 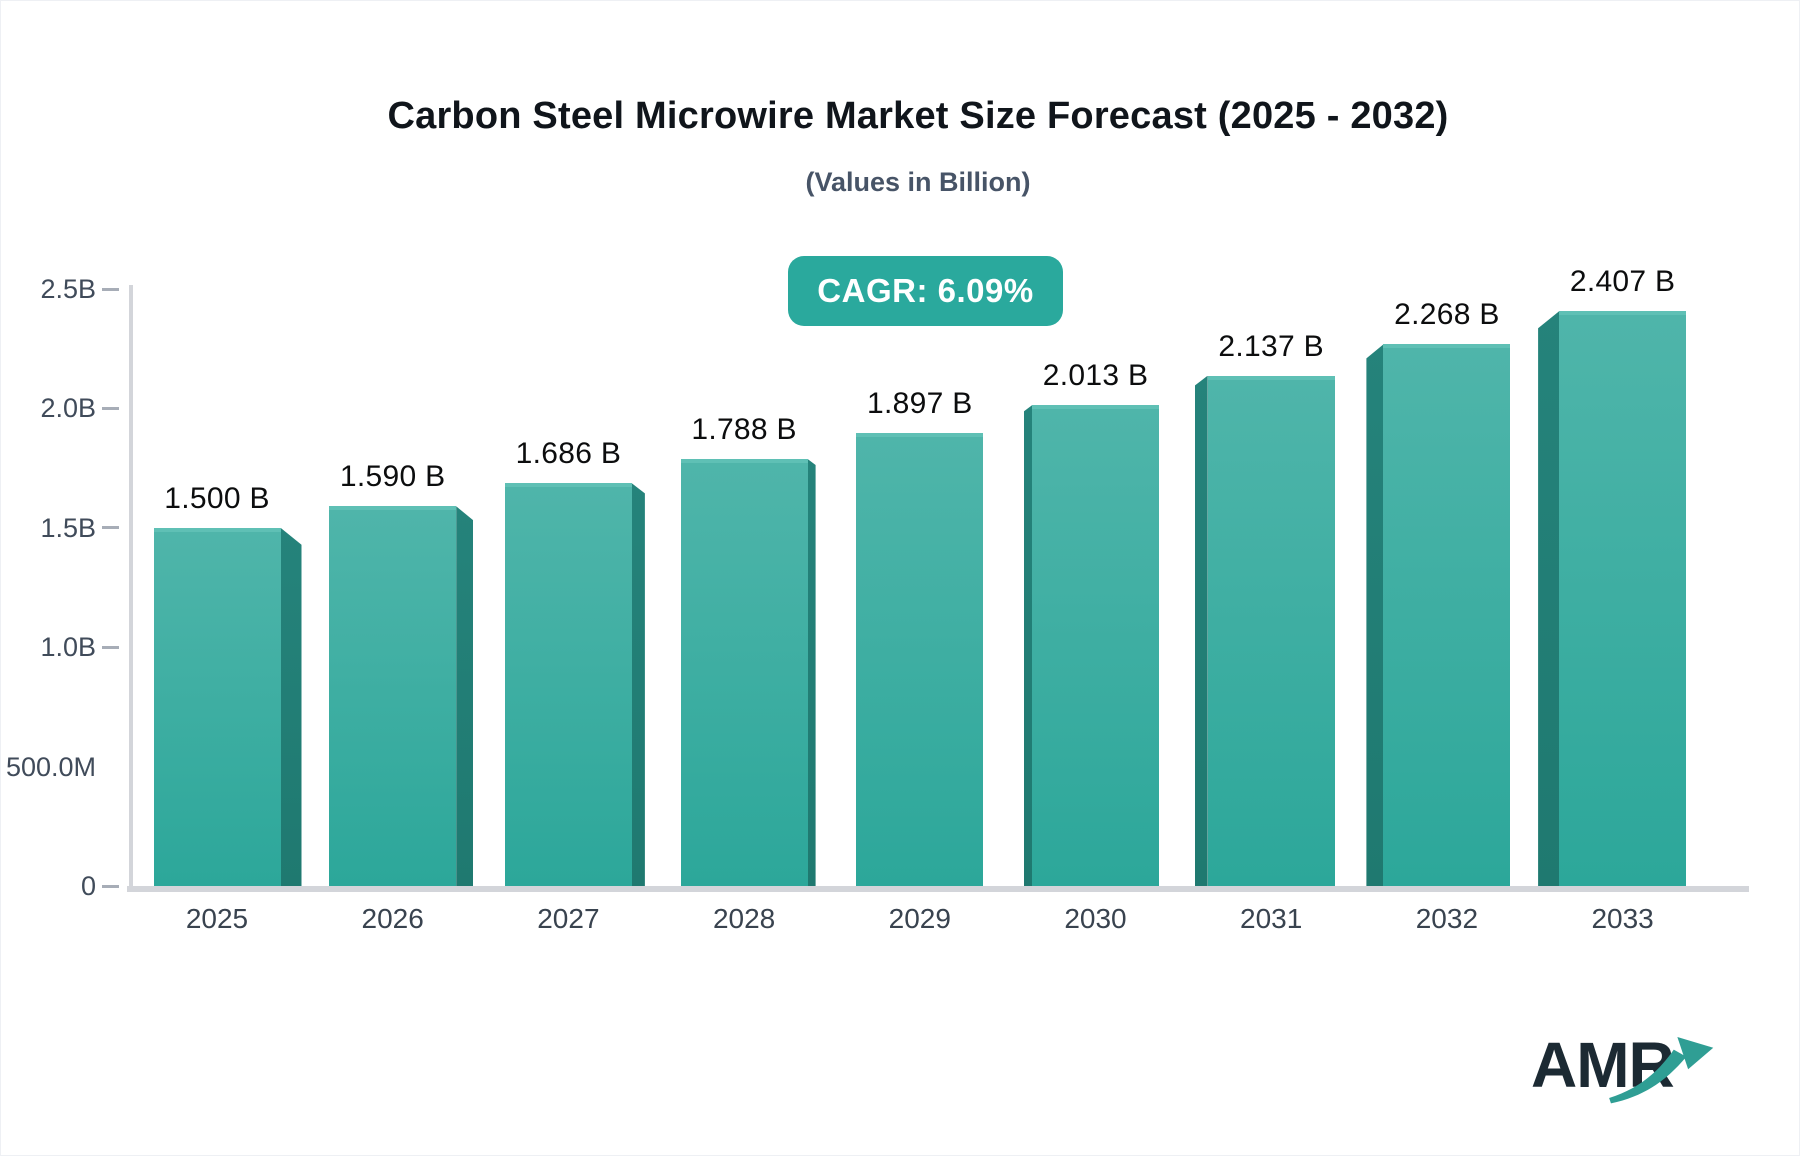 I want to click on bar-value-label: 2.013 B, so click(x=1095, y=376).